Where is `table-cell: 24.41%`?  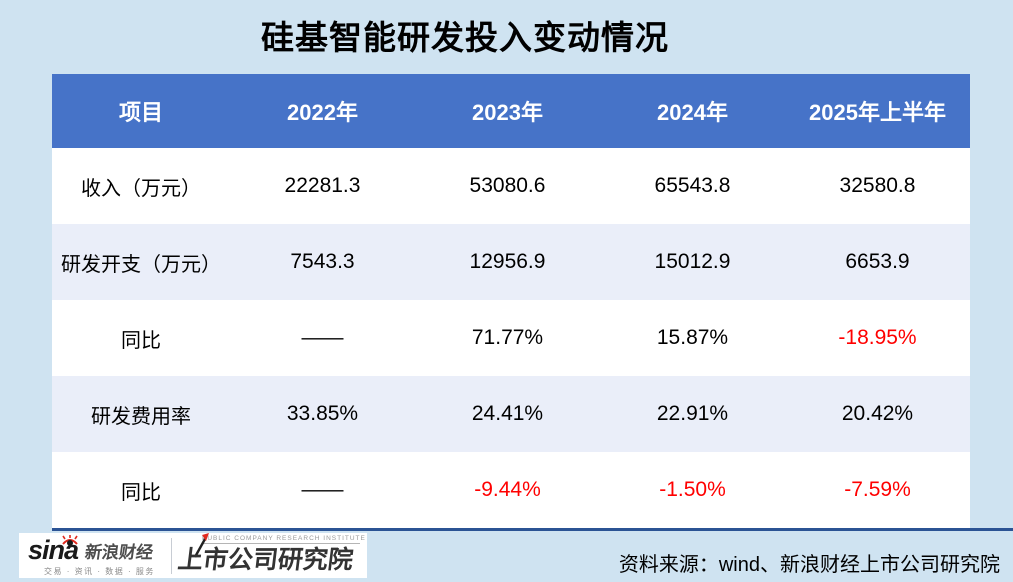 table-cell: 24.41% is located at coordinates (507, 413).